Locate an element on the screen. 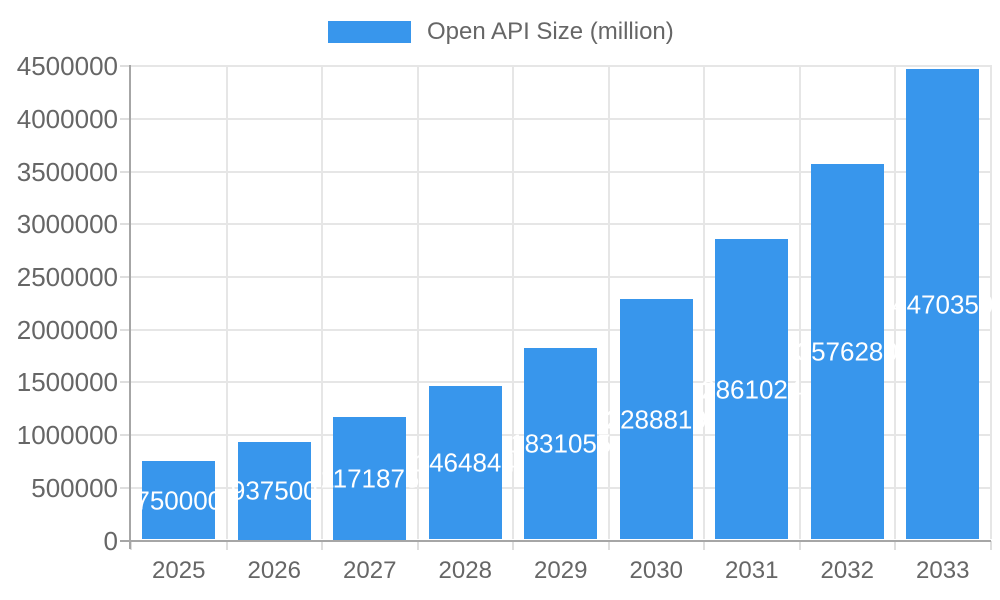  x-tick-label: 2032 is located at coordinates (847, 570).